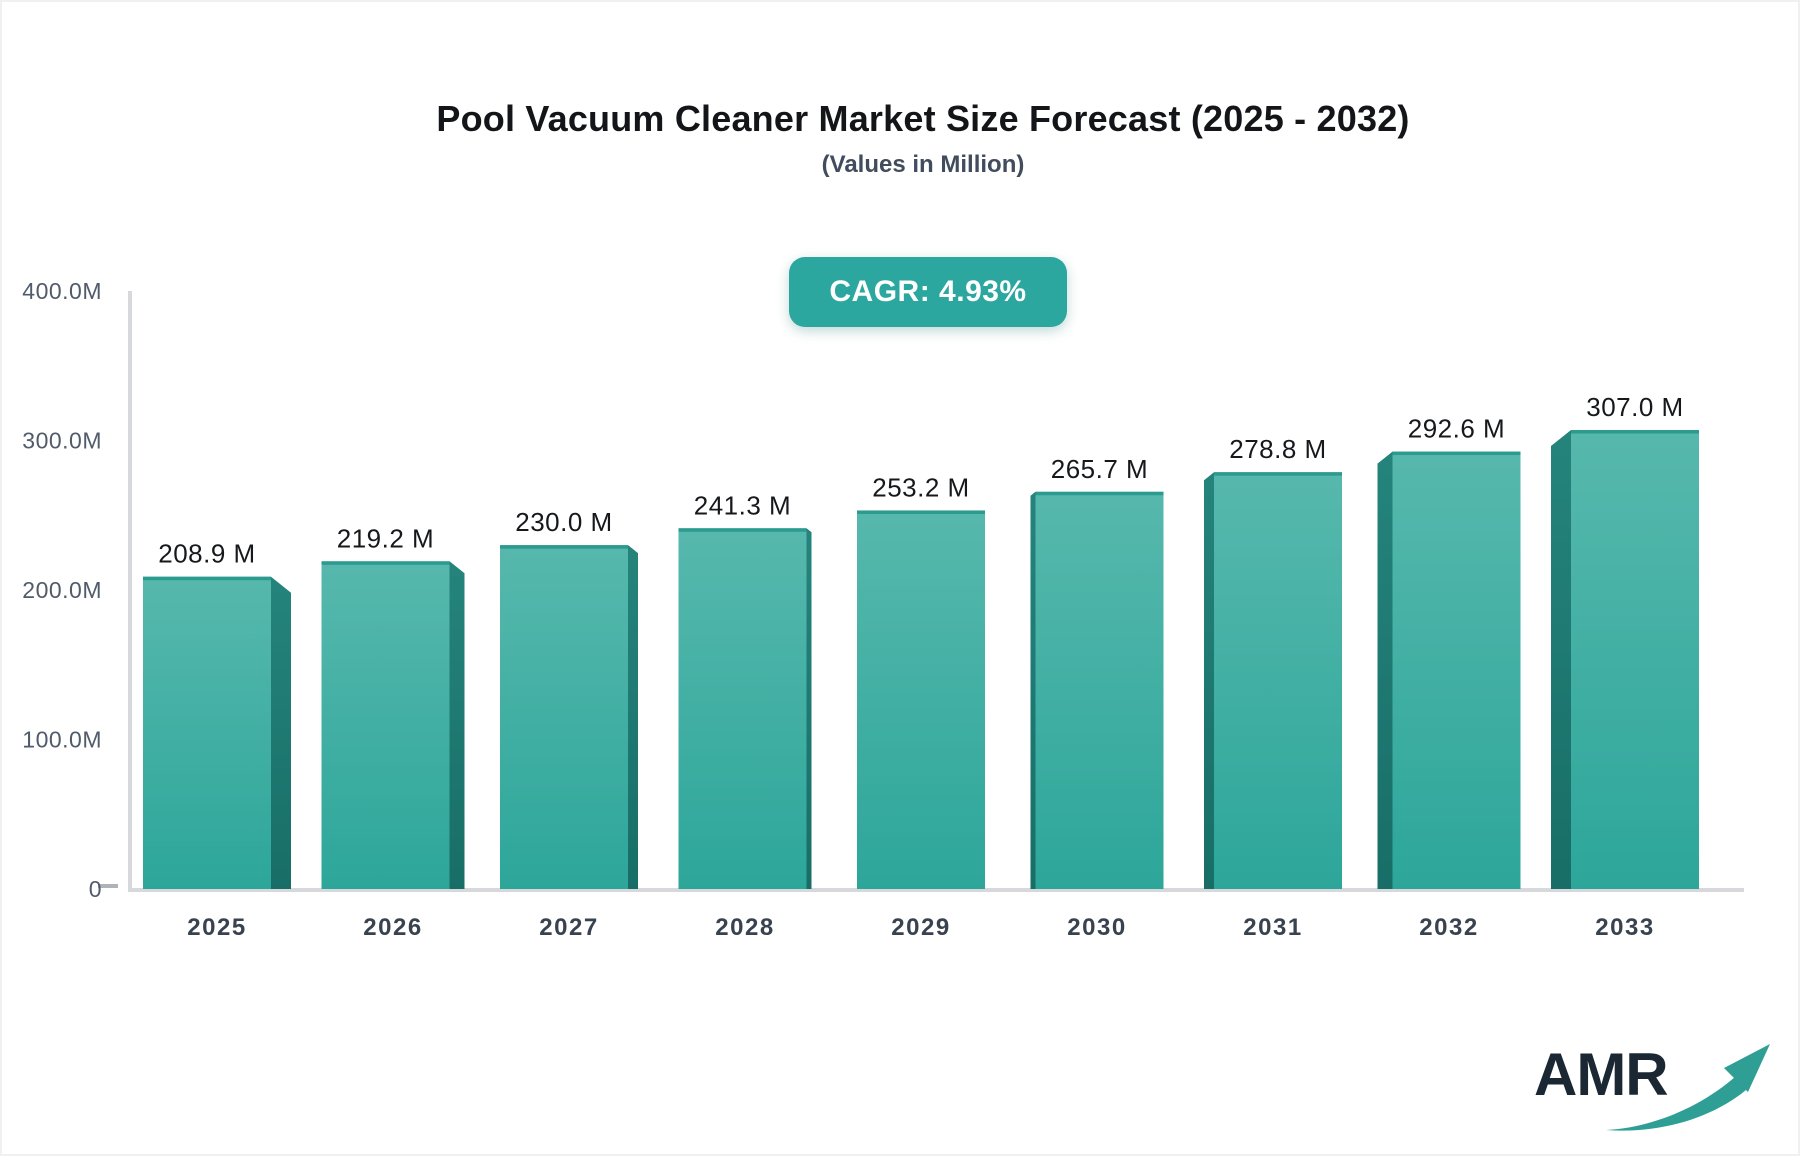  Describe the element at coordinates (920, 927) in the screenshot. I see `x-tick-label: 2029` at that location.